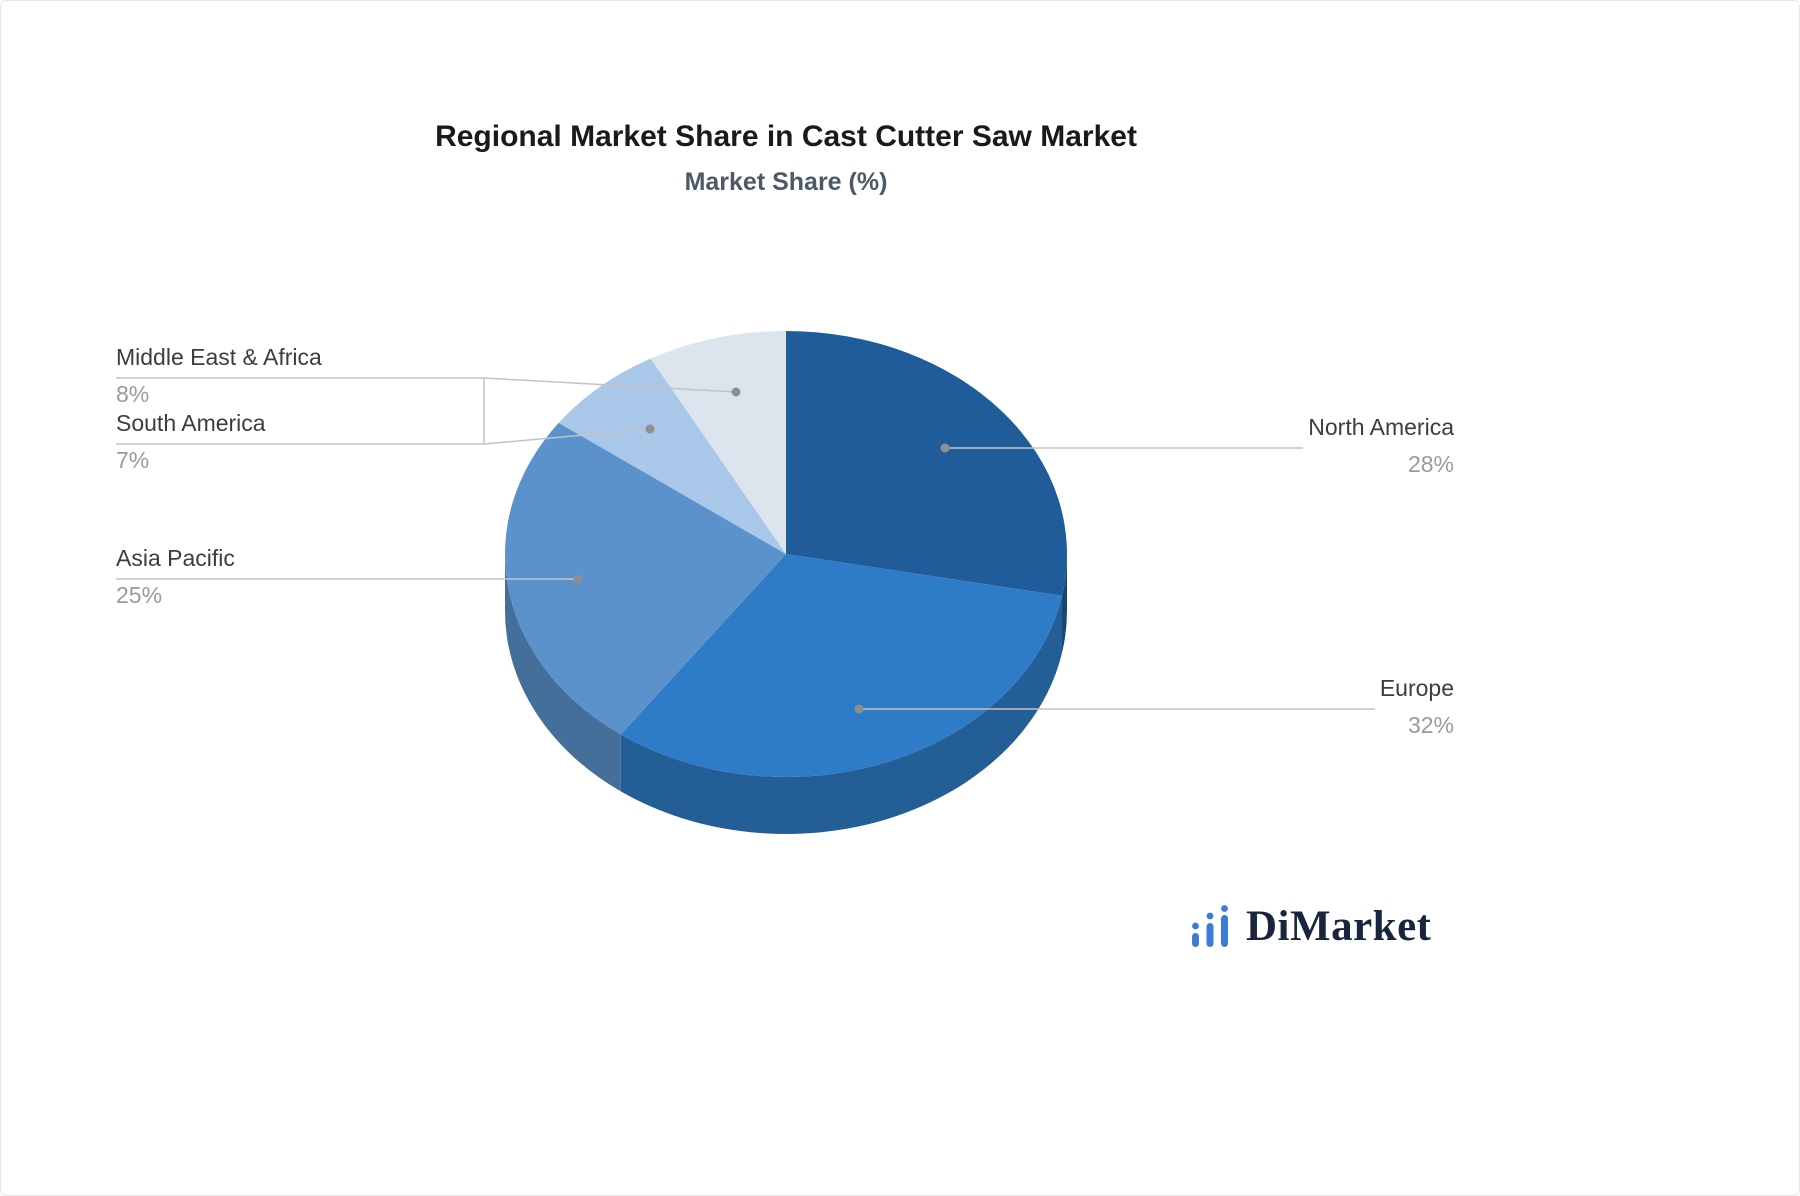 The image size is (1800, 1196). What do you see at coordinates (926, 463) in the screenshot?
I see `pie-slice-north-america` at bounding box center [926, 463].